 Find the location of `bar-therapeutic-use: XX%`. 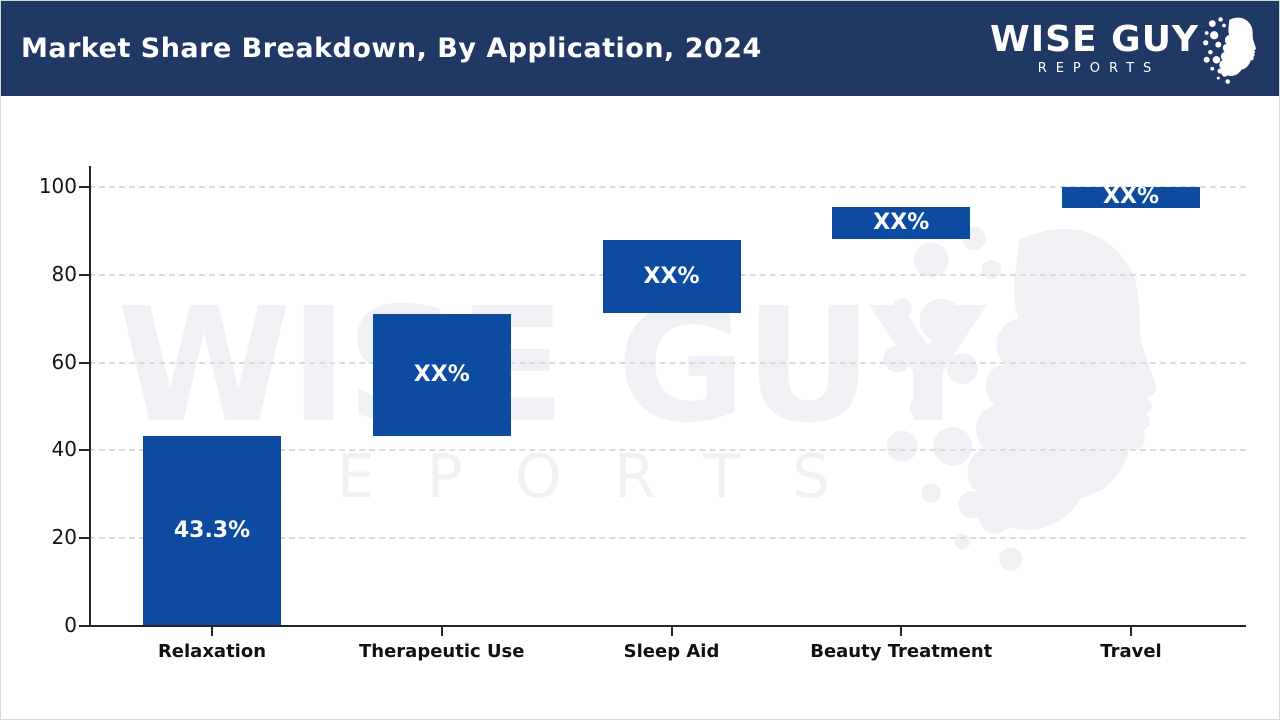

bar-therapeutic-use: XX% is located at coordinates (441, 374).